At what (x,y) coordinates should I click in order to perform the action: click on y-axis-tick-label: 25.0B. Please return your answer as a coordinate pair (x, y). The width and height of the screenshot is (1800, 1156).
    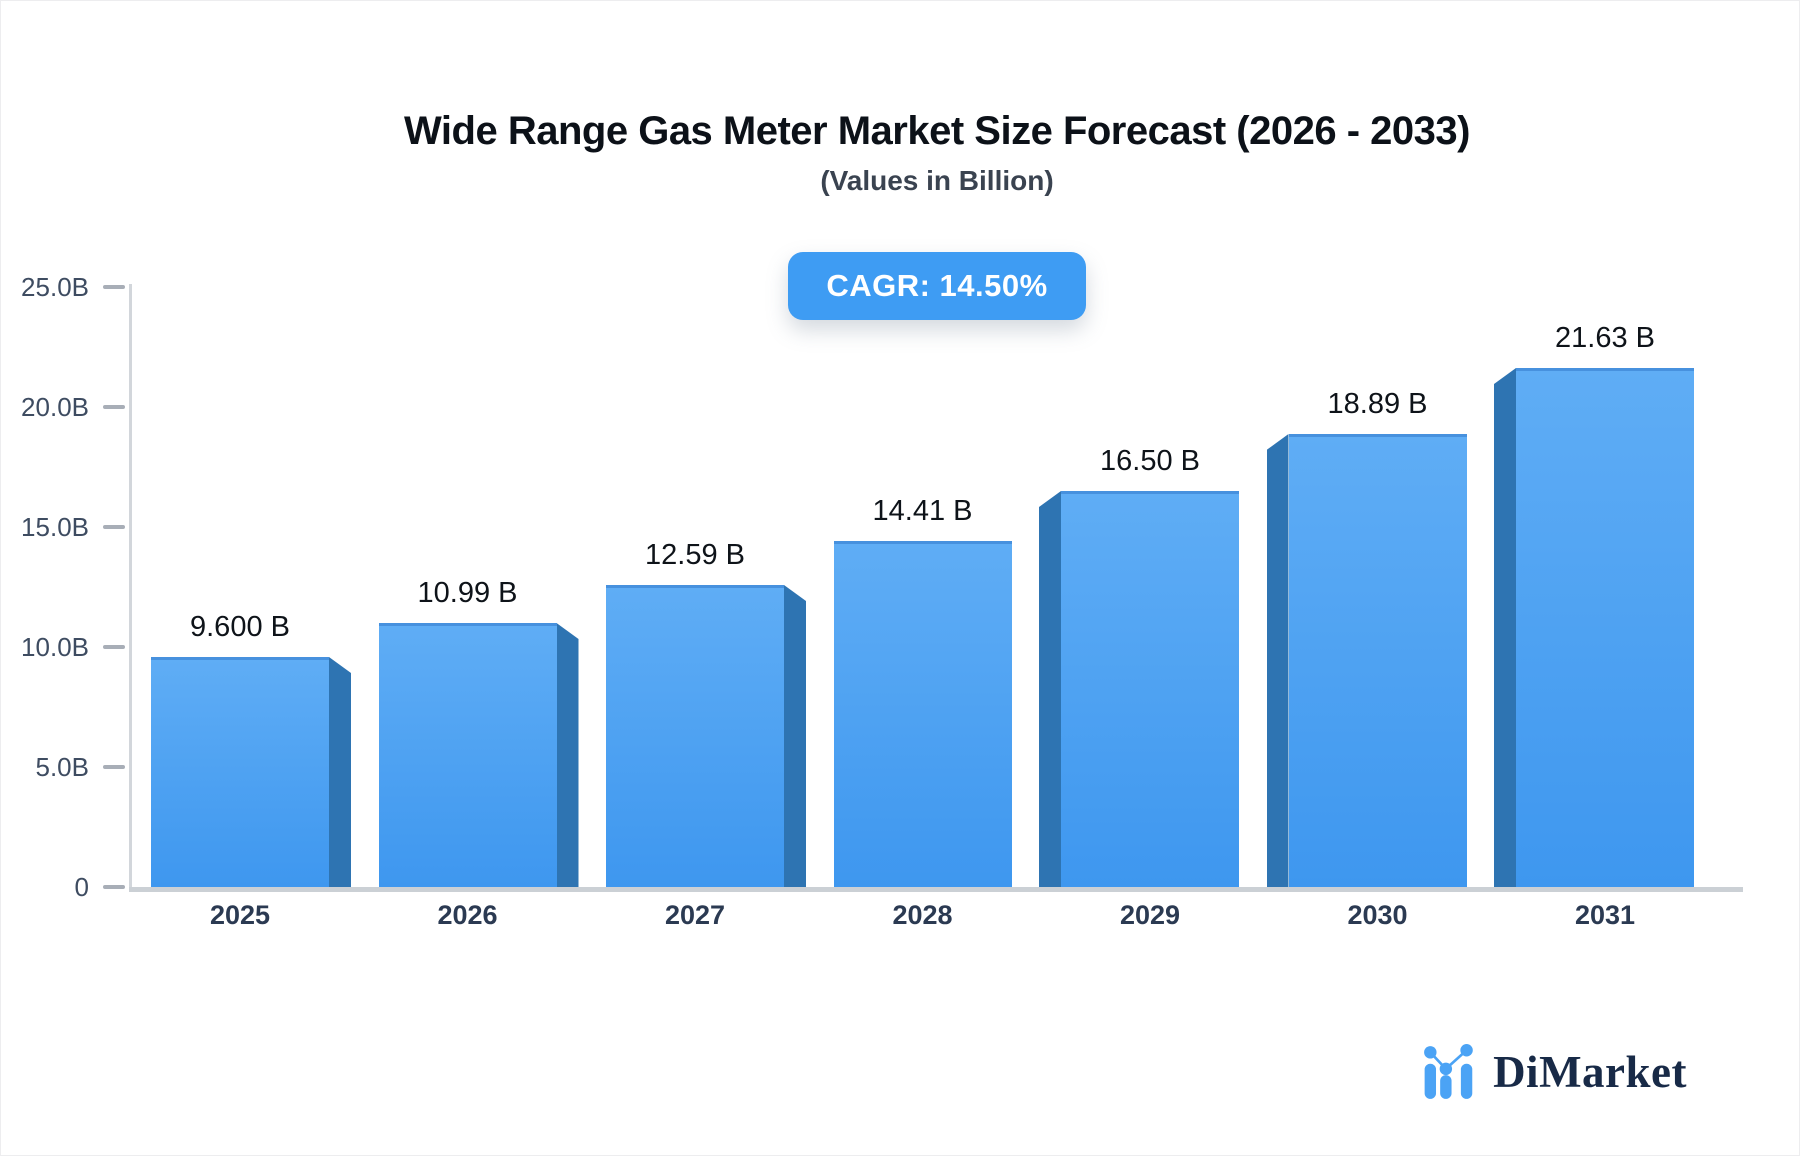
    Looking at the image, I should click on (55, 287).